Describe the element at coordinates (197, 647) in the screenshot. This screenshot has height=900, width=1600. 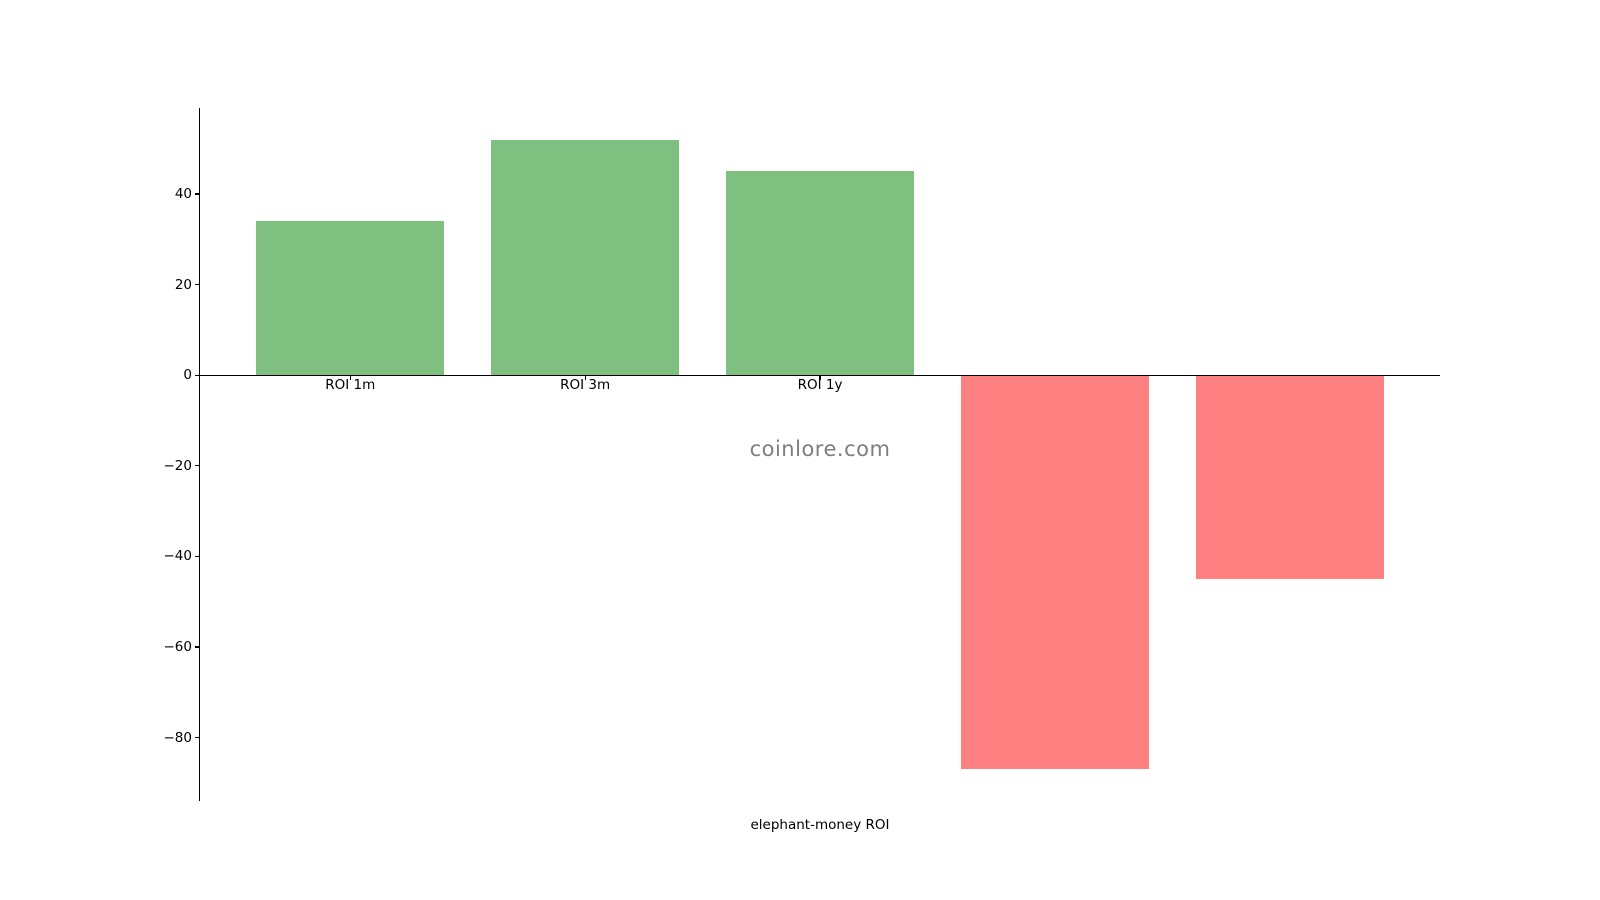
I see `y-tick-mark--60` at that location.